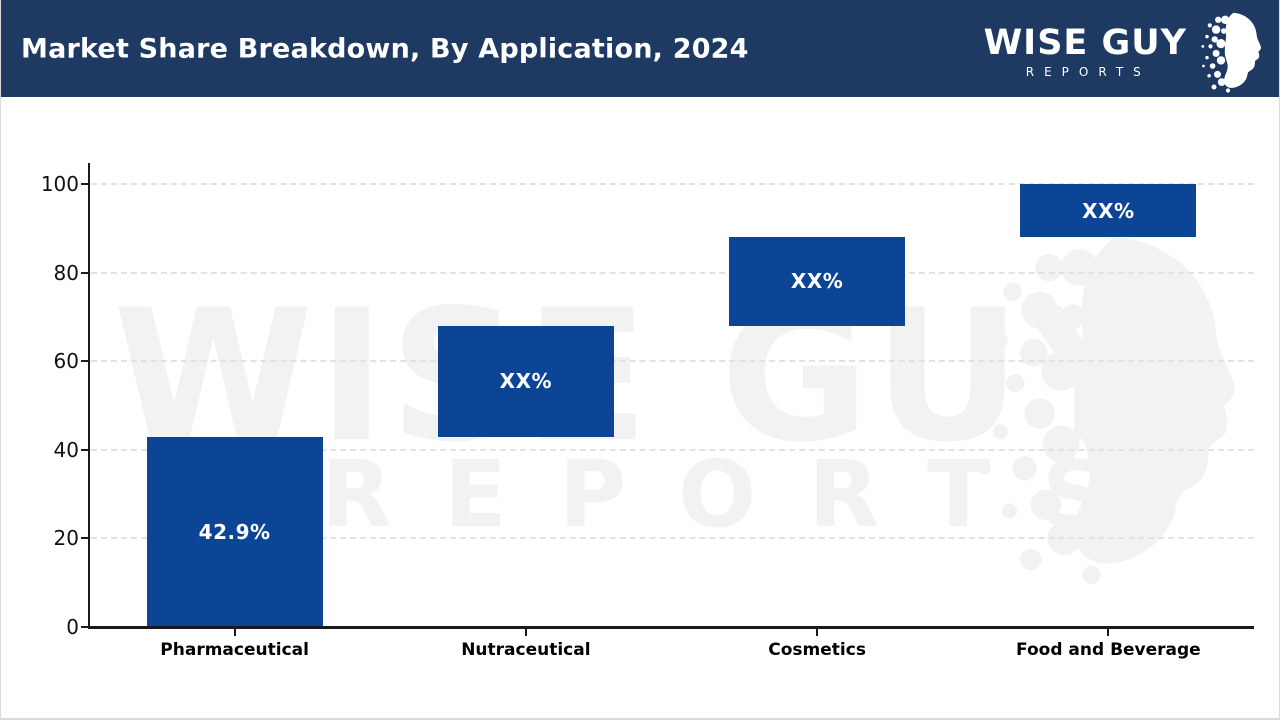  I want to click on y-tick-label-60: 60, so click(66, 361).